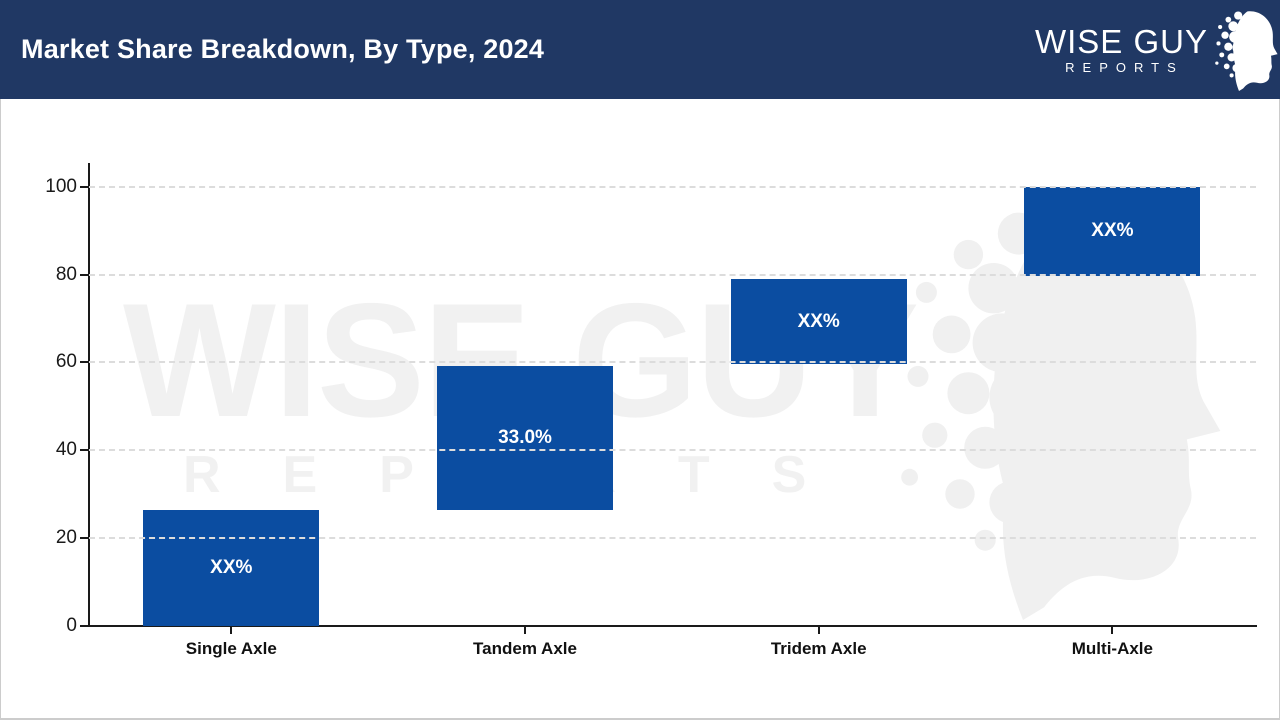 This screenshot has width=1280, height=720. I want to click on brand-logo: WISE GUY REPORTS, so click(1157, 49).